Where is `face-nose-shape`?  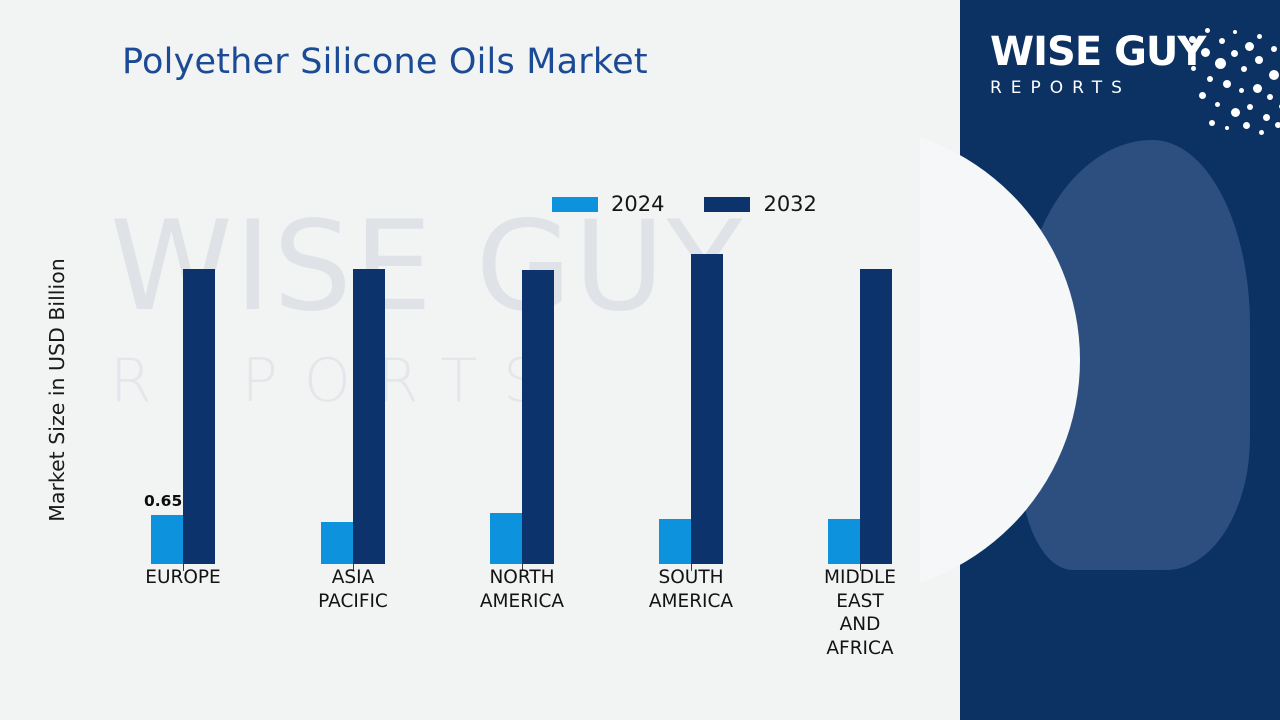 face-nose-shape is located at coordinates (1195, 359).